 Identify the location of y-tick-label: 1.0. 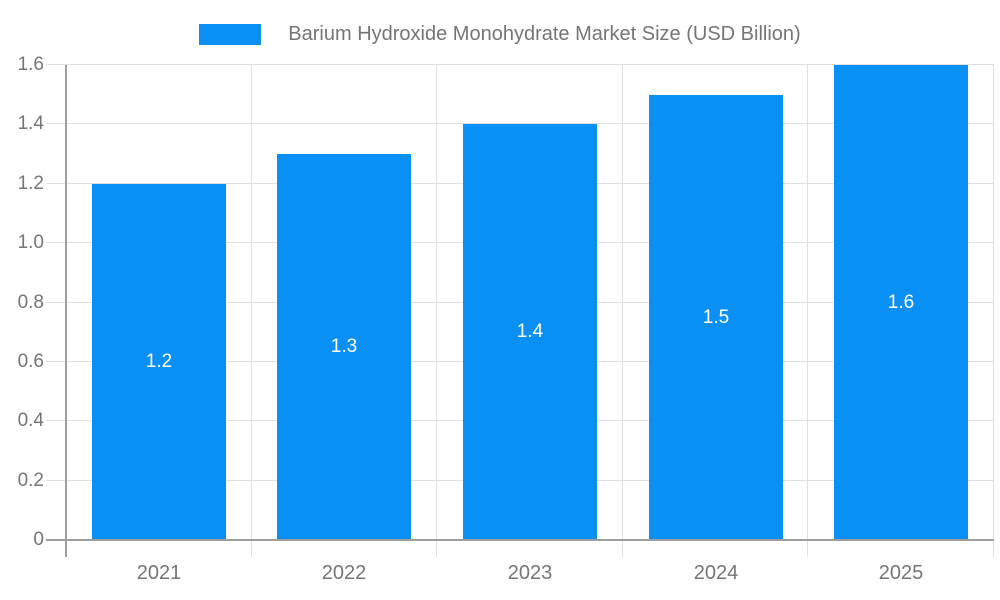
(30, 242).